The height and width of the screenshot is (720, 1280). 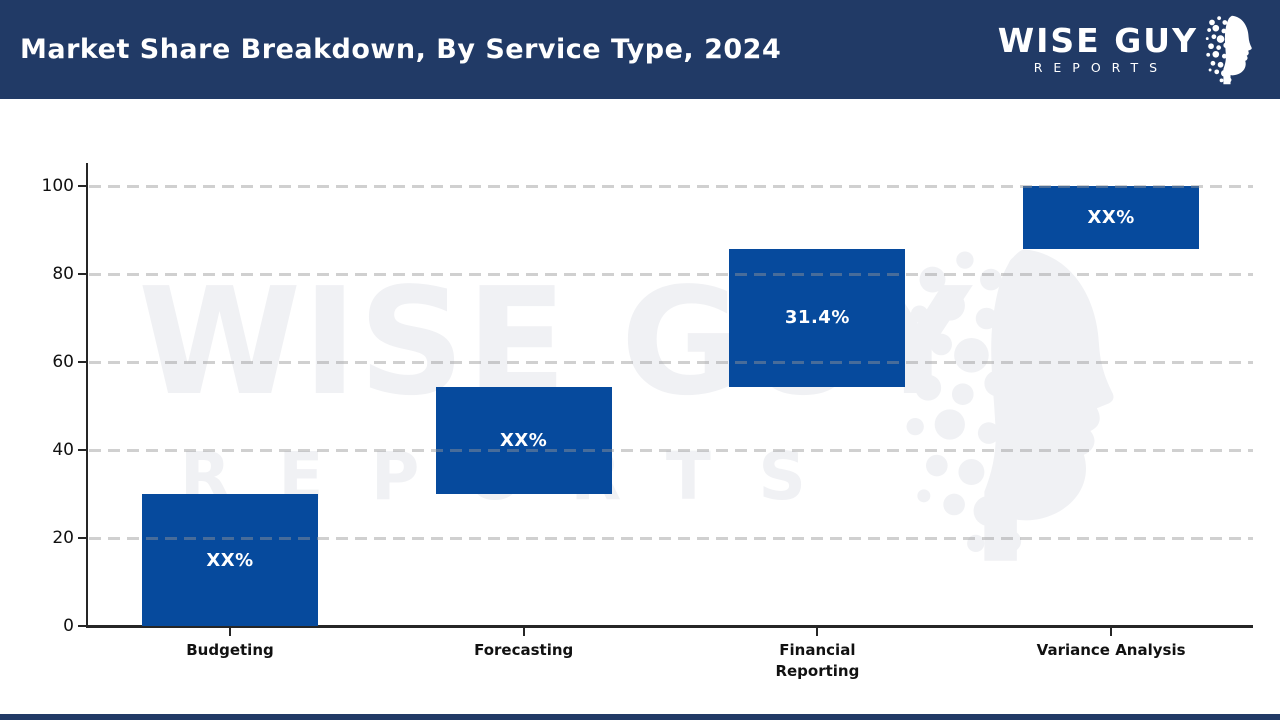 I want to click on x-tick-label: Budgeting, so click(x=230, y=650).